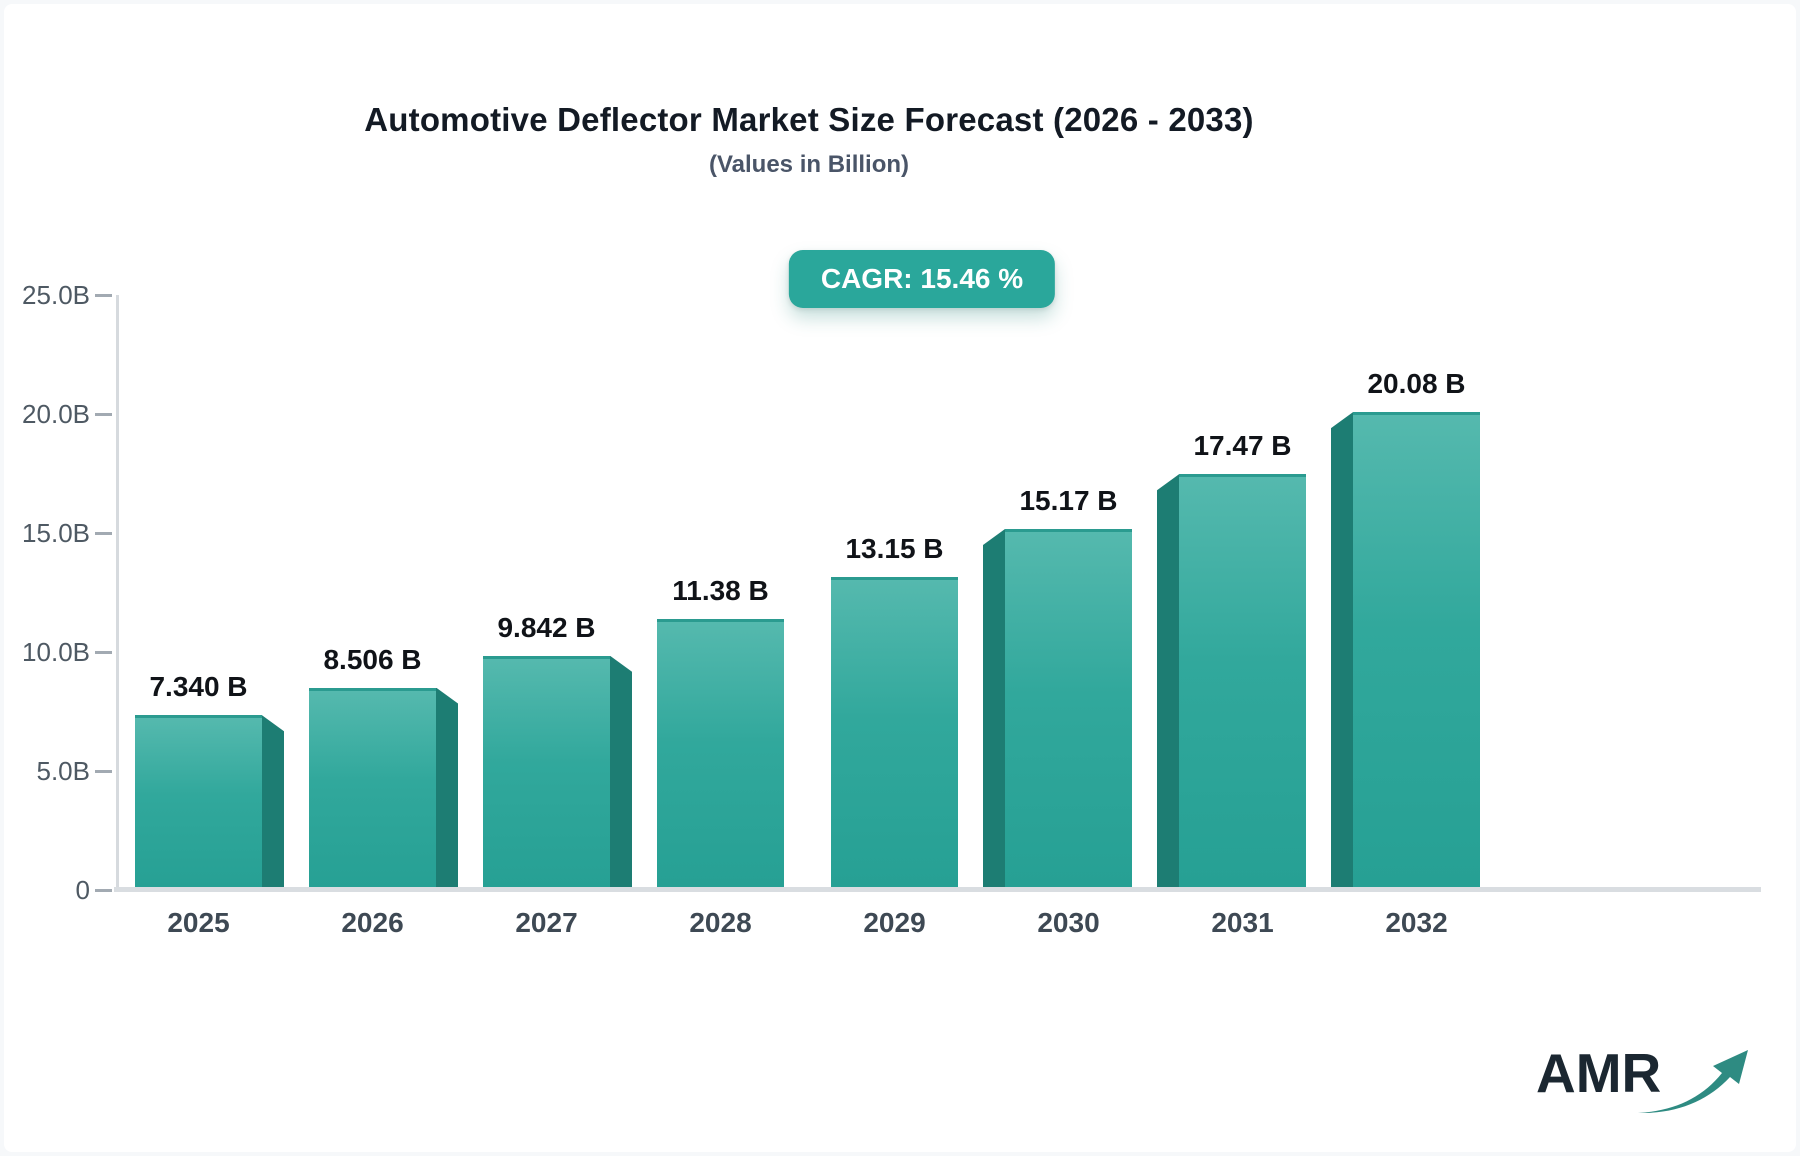  I want to click on bar-2032-side-face, so click(1342, 651).